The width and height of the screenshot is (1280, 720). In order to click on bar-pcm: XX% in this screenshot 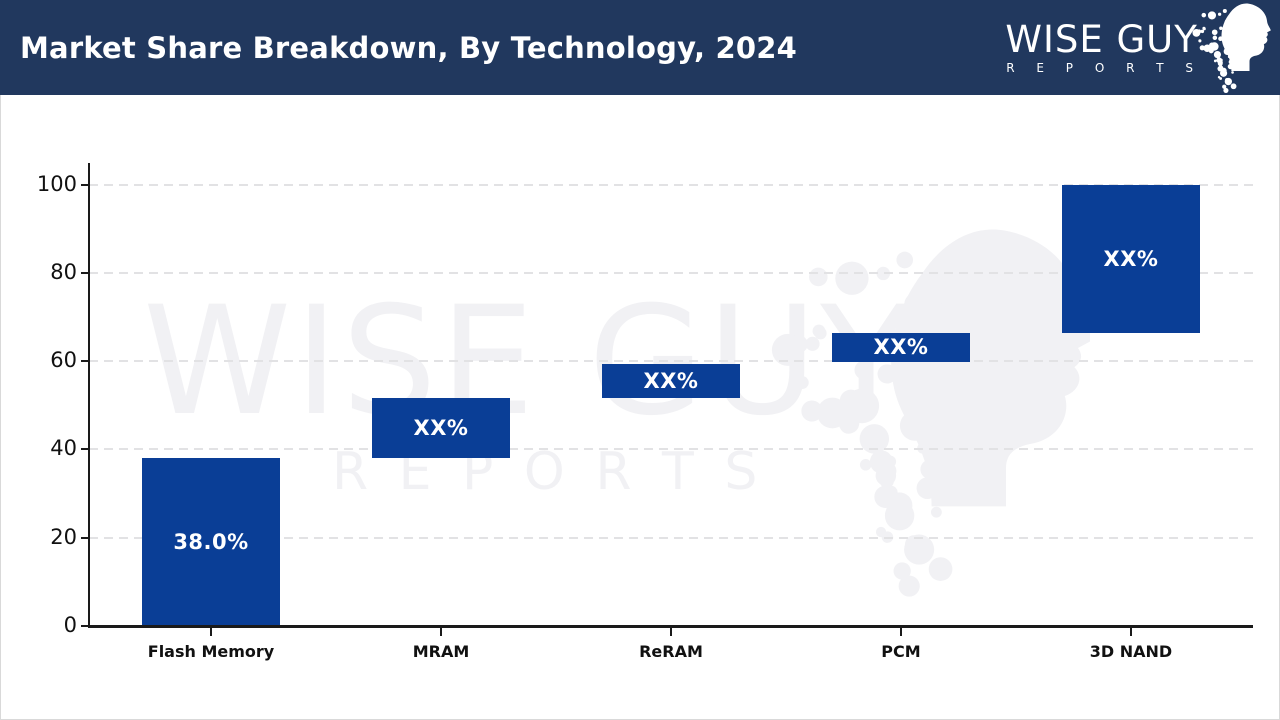, I will do `click(901, 347)`.